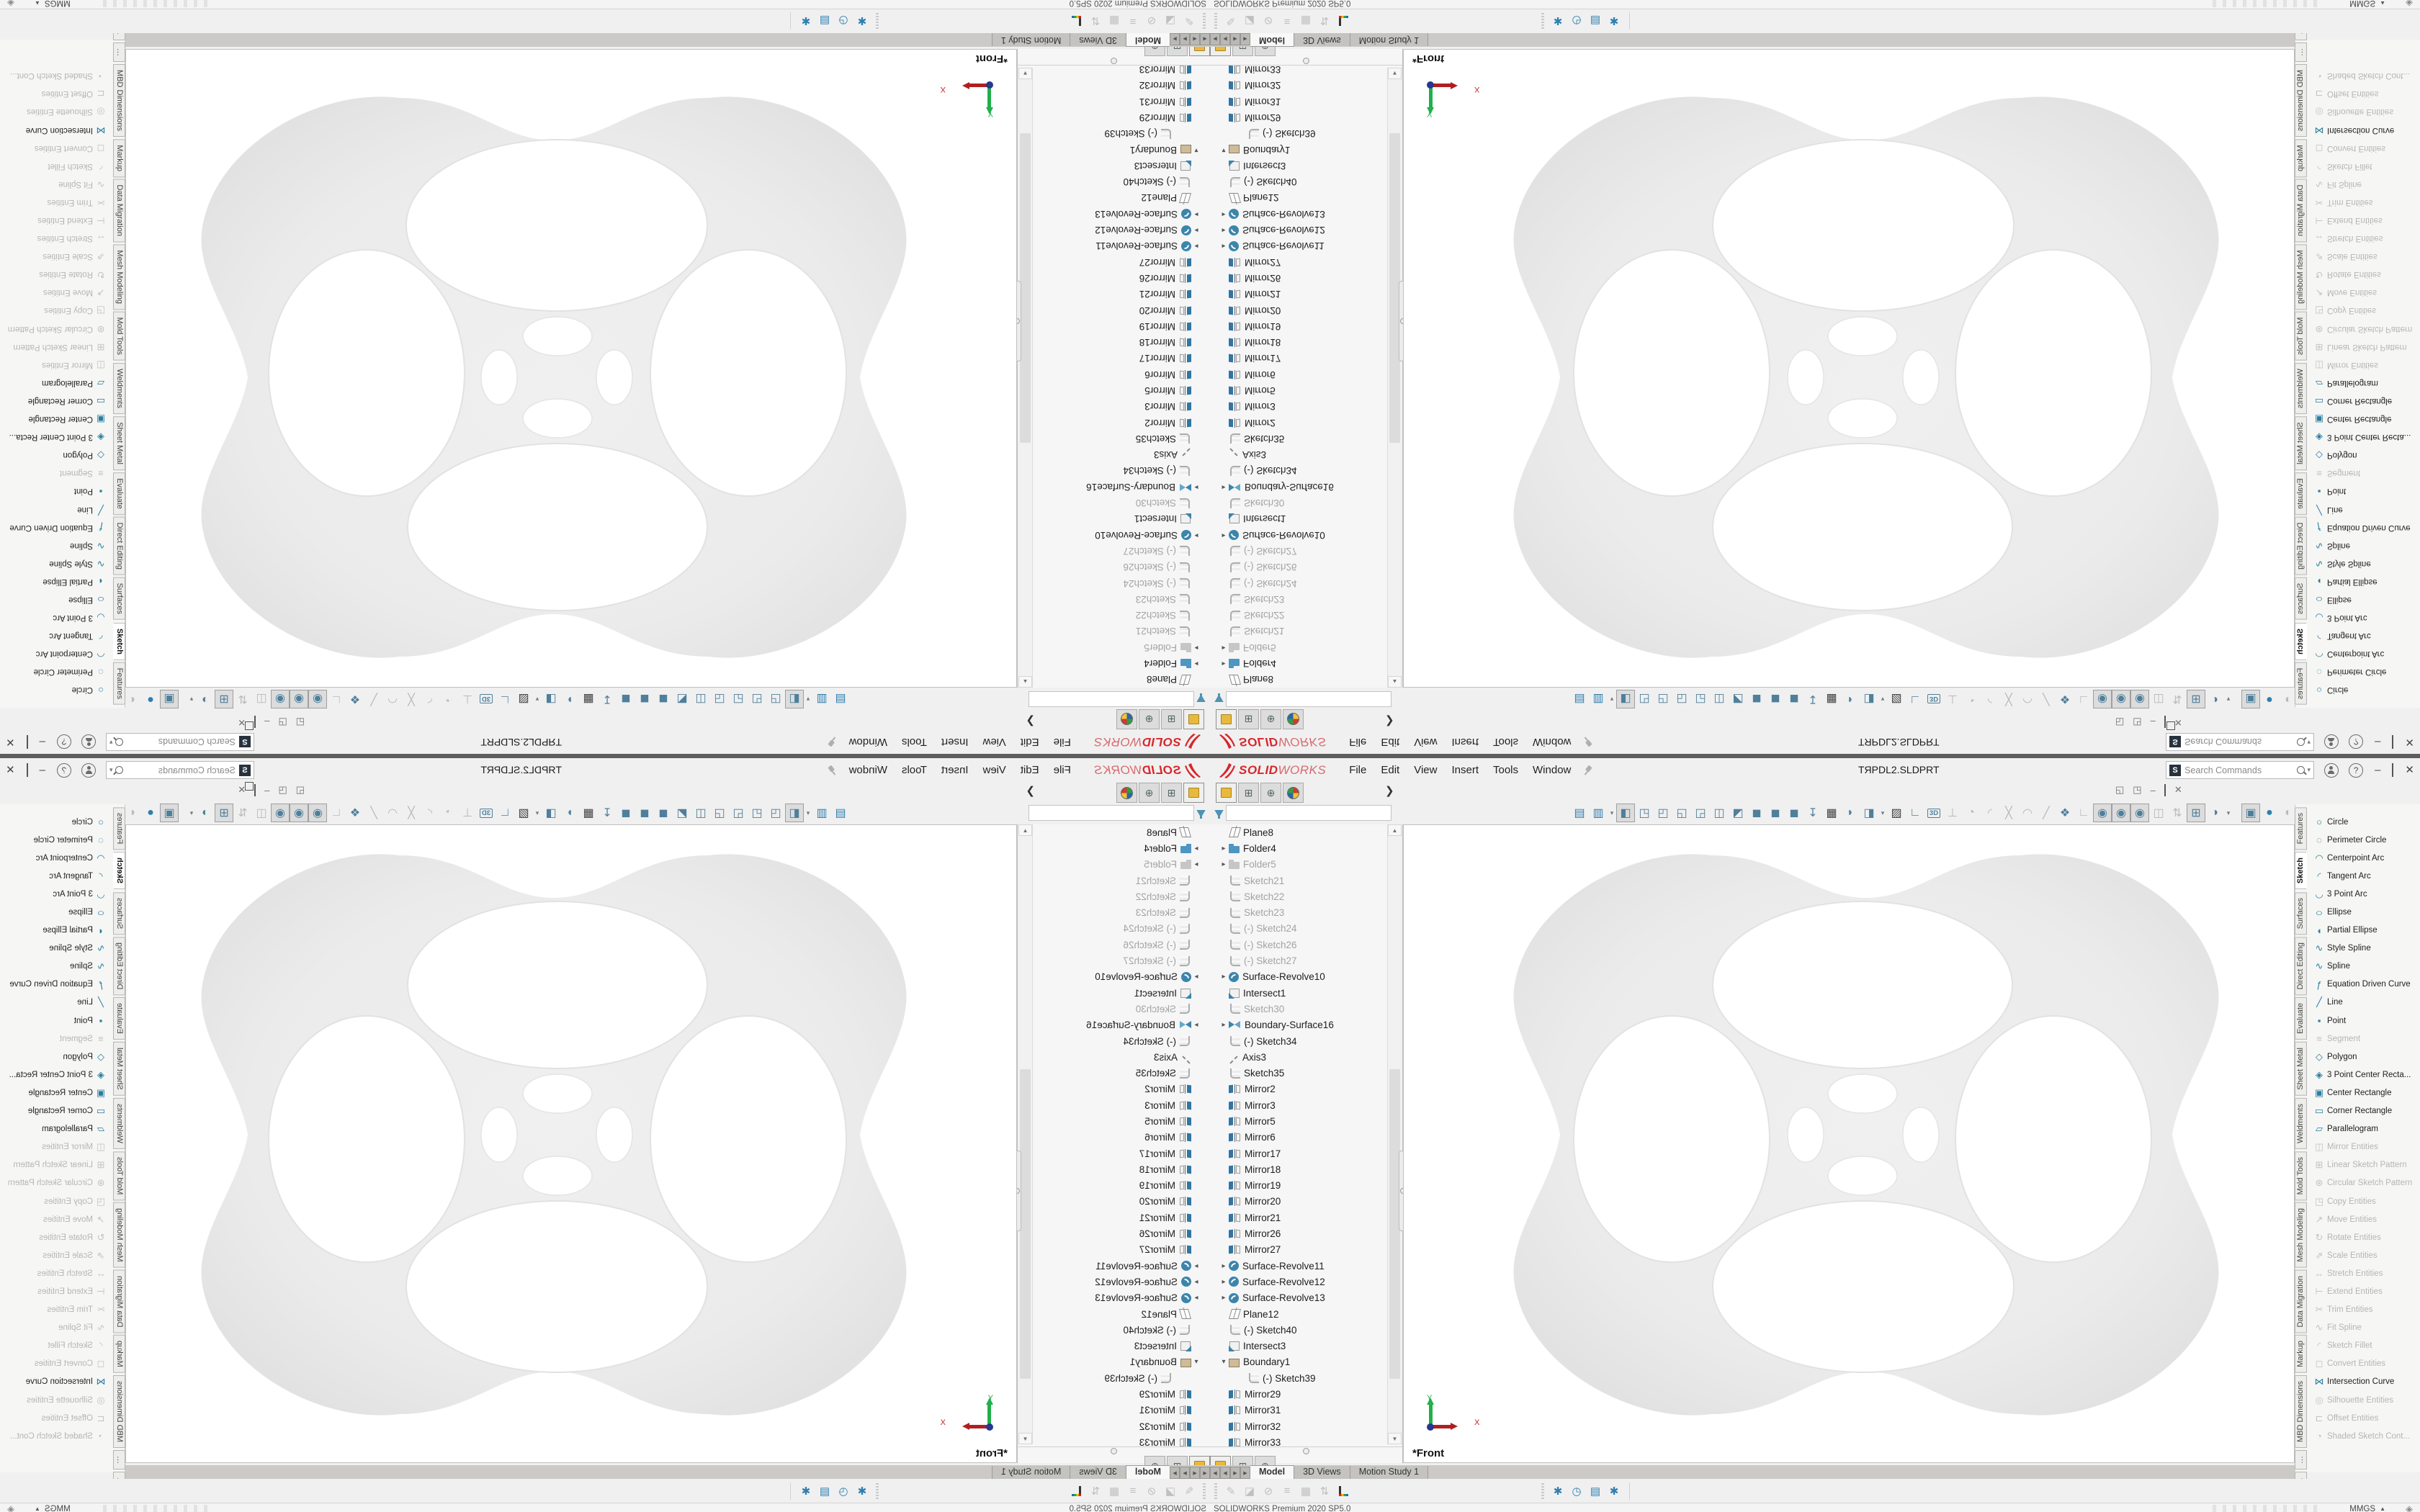 The height and width of the screenshot is (1512, 2420). I want to click on doc-next-icon: ◳, so click(282, 789).